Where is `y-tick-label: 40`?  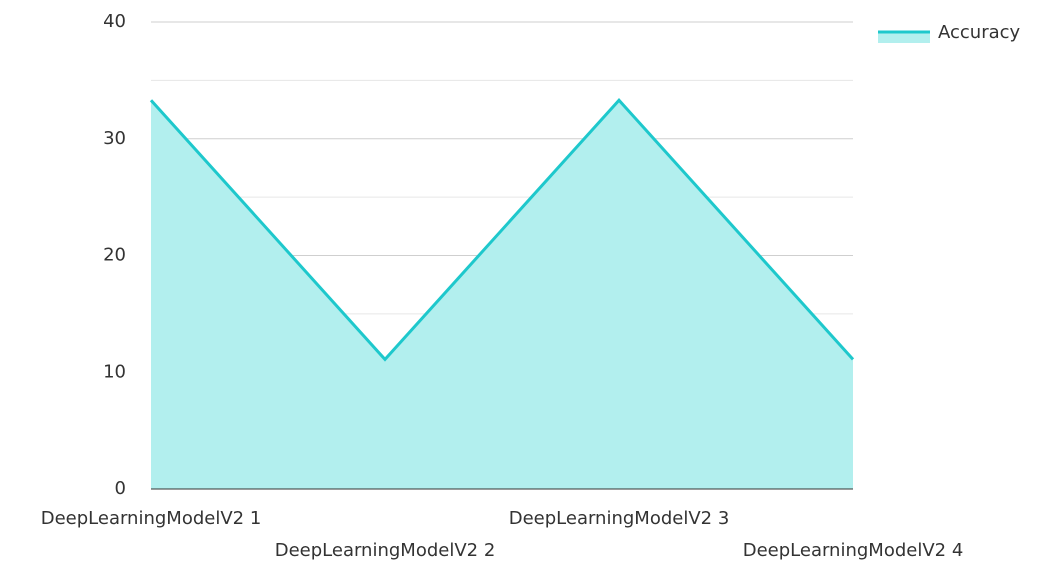
y-tick-label: 40 is located at coordinates (114, 21).